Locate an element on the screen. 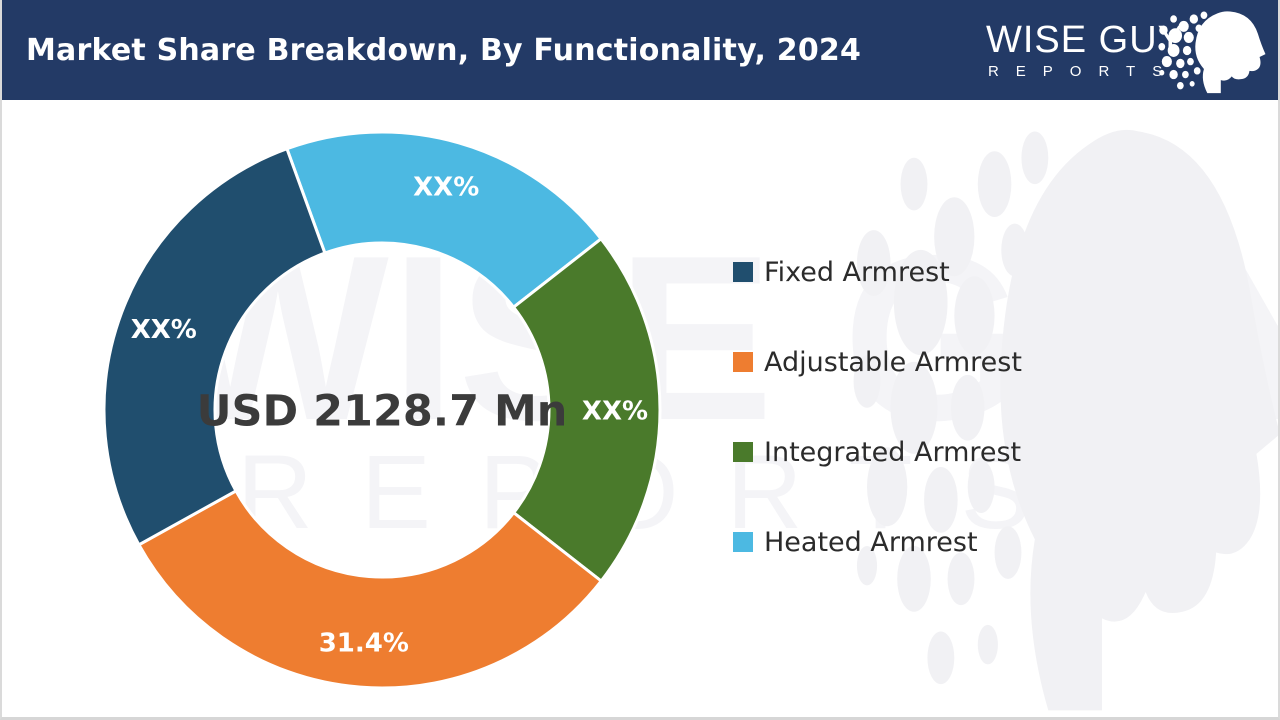  legend-item-adjustable-armrest: Adjustable Armrest is located at coordinates (877, 362).